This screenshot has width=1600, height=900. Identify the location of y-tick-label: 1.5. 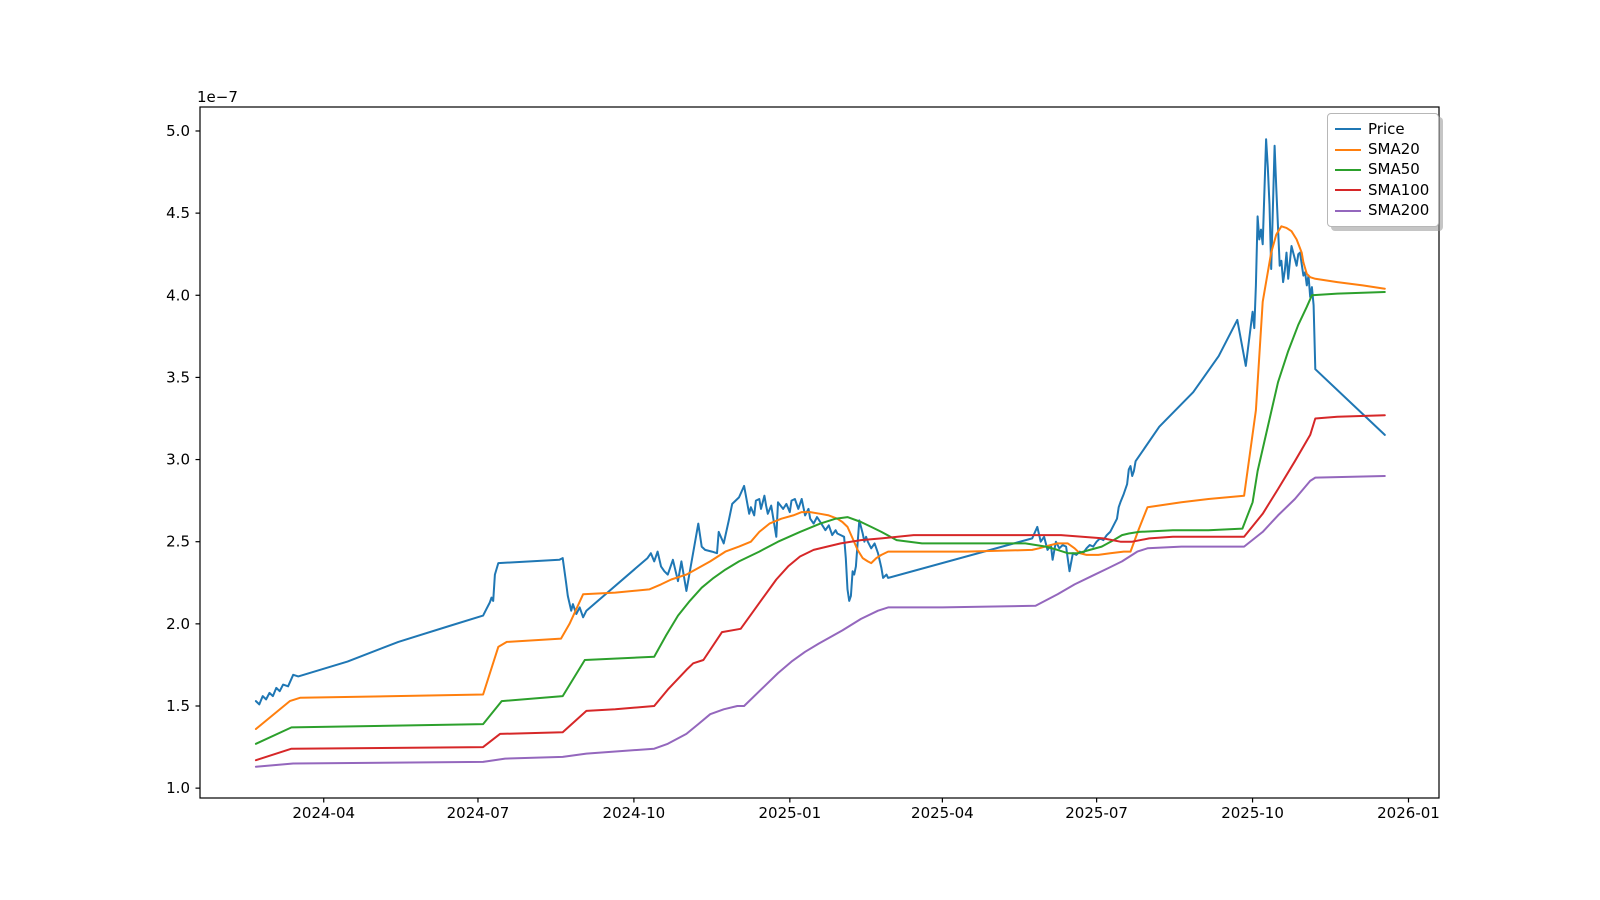
(178, 706).